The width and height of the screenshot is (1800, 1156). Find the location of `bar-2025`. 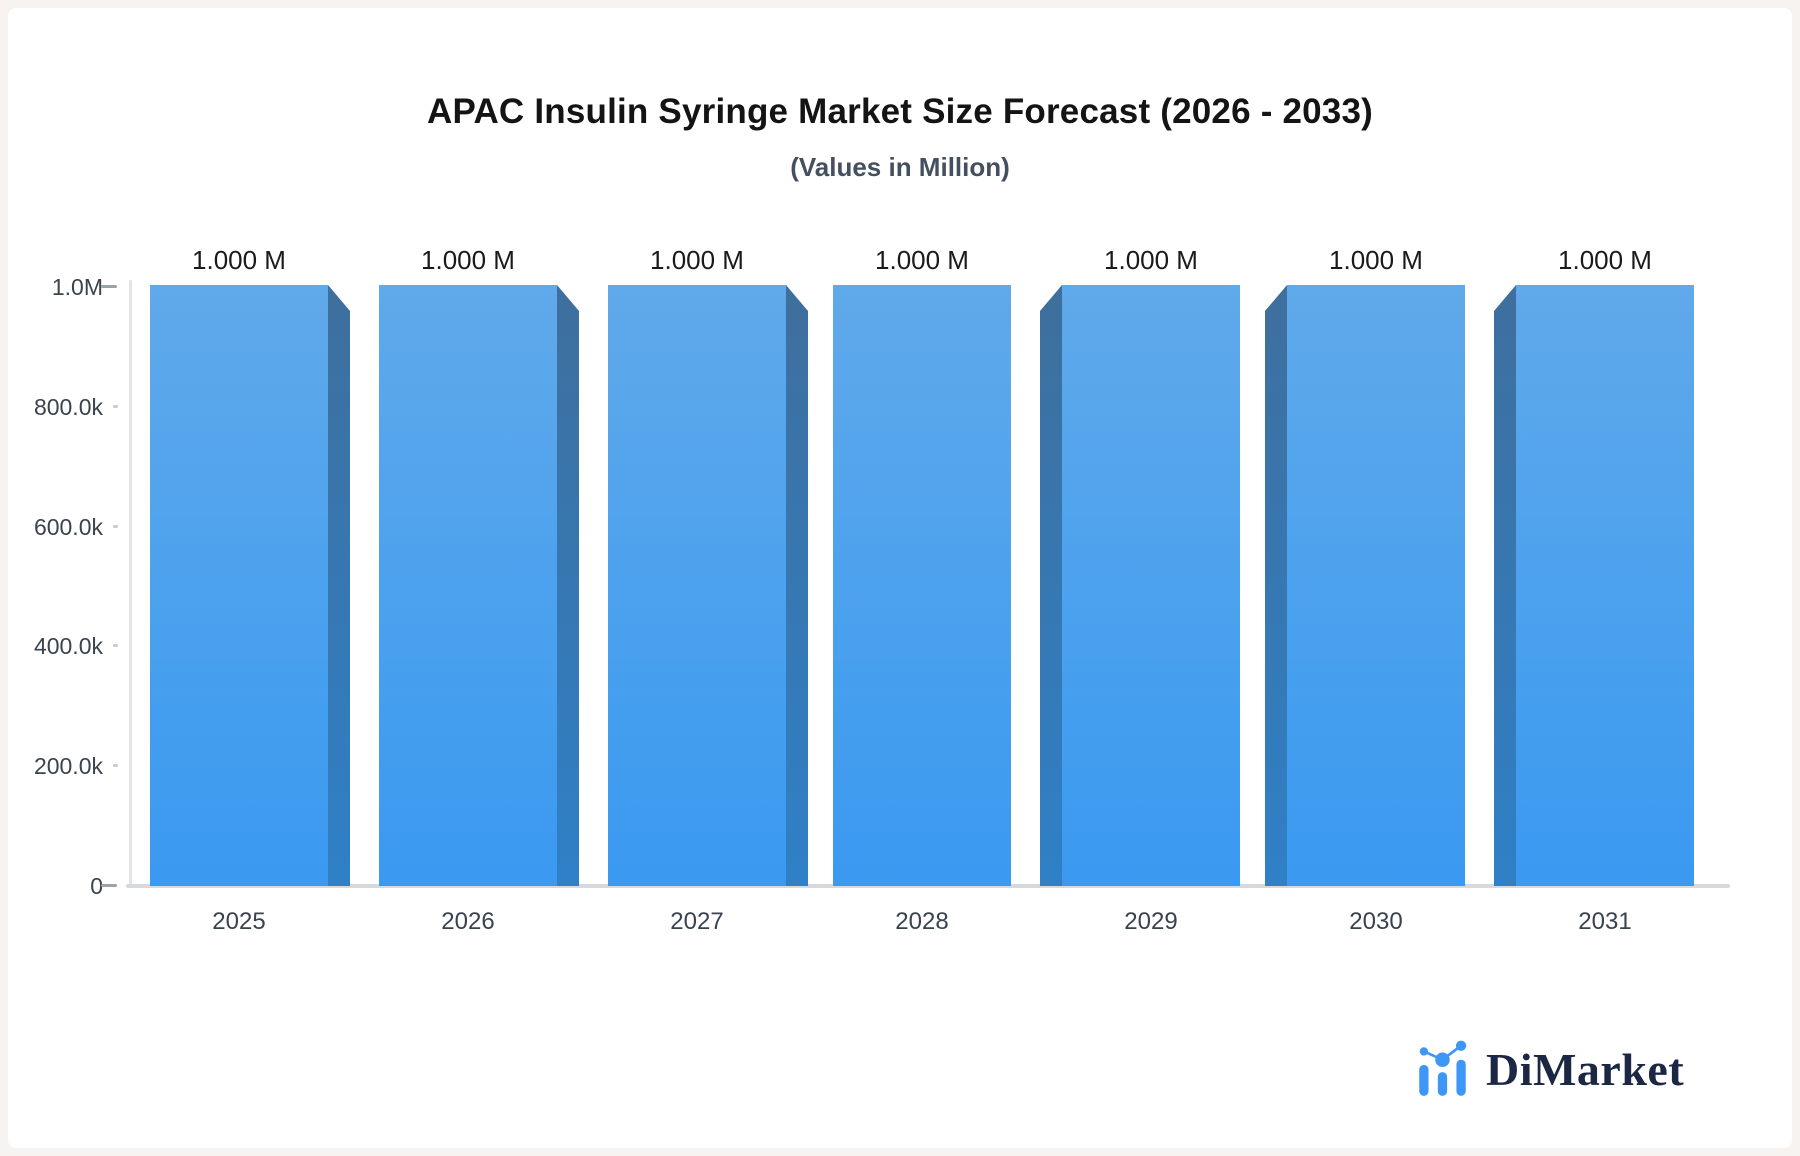

bar-2025 is located at coordinates (250, 585).